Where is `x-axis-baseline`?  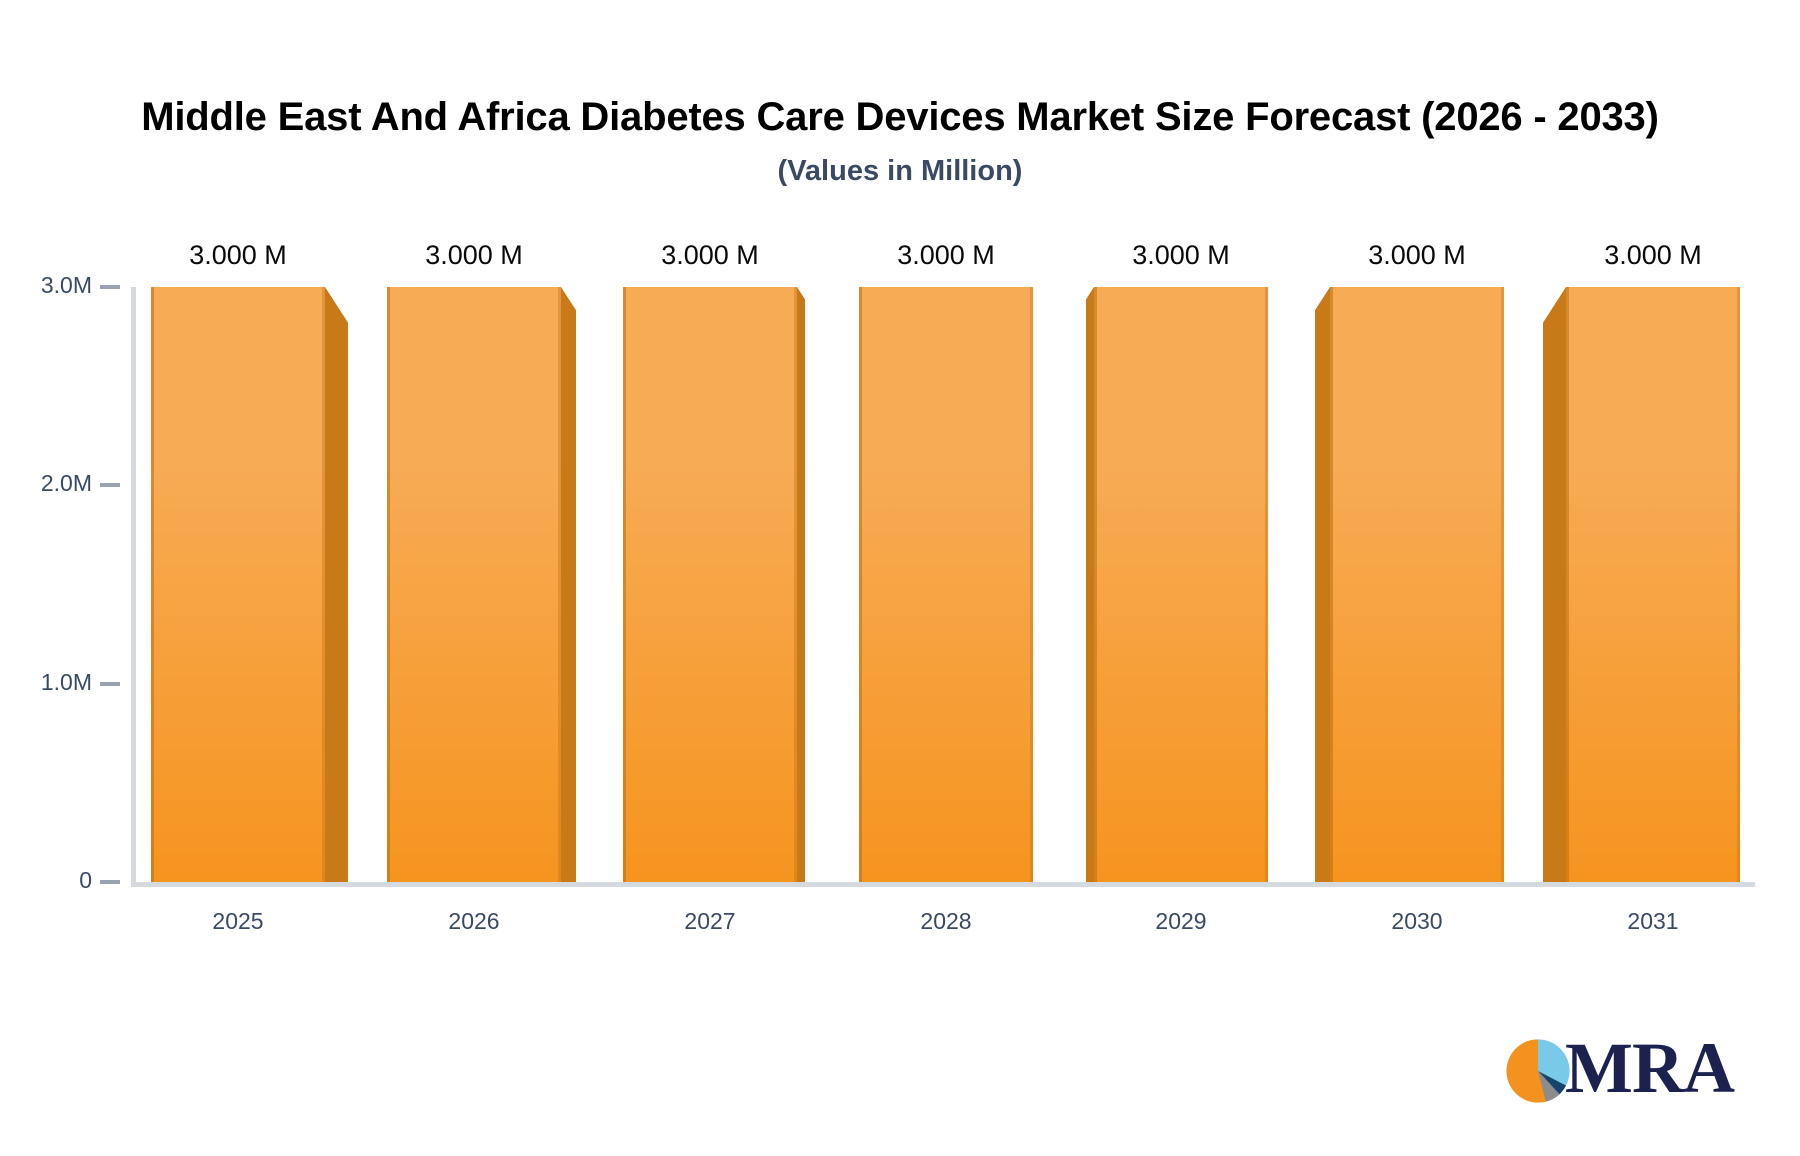 x-axis-baseline is located at coordinates (943, 884).